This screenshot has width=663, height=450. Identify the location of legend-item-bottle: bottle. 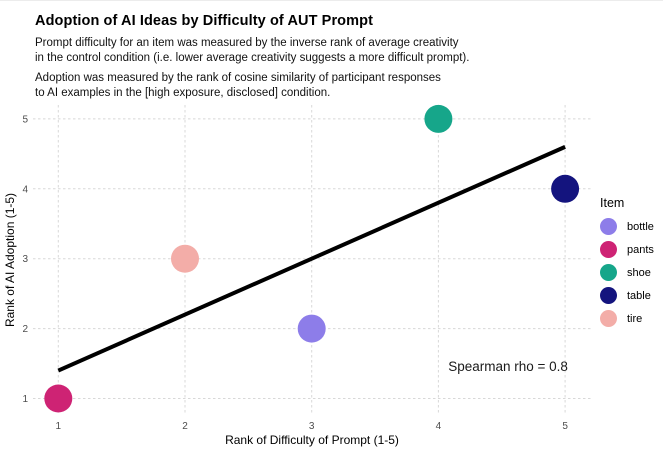
(627, 226).